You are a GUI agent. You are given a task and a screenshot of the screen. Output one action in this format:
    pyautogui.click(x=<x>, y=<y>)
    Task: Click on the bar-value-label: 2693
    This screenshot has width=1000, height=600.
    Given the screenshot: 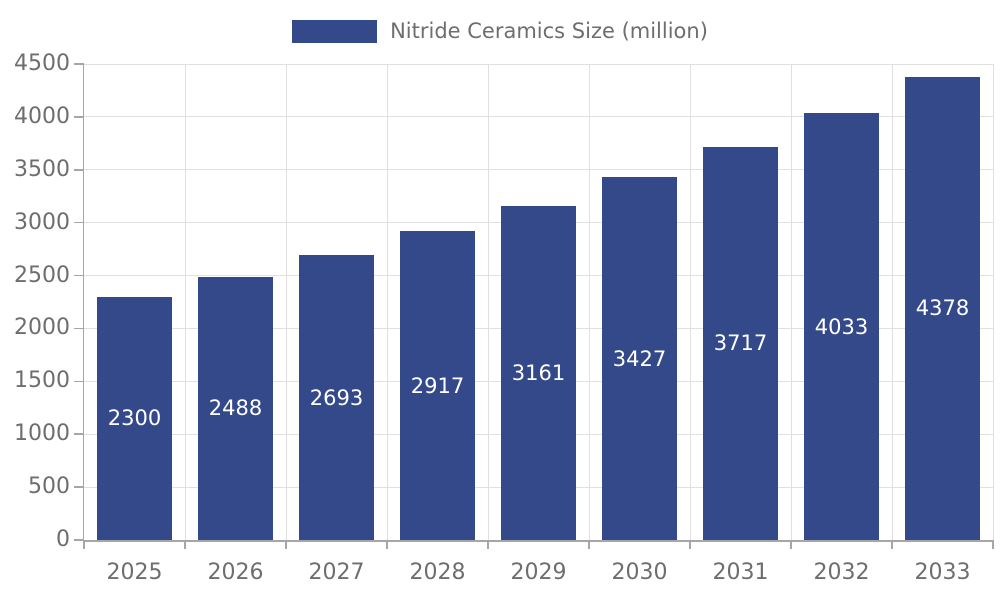 What is the action you would take?
    pyautogui.click(x=336, y=397)
    